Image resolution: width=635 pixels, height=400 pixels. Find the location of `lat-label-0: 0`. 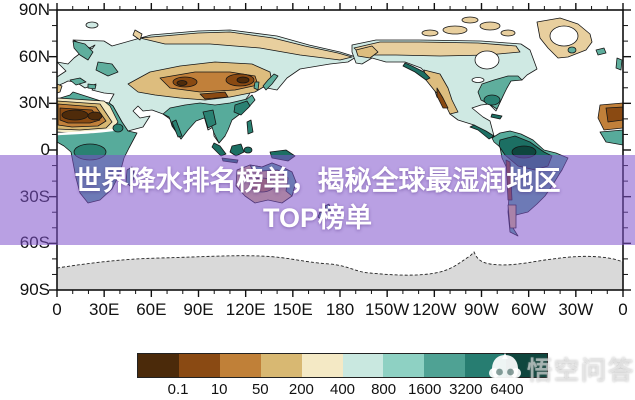

lat-label-0: 0 is located at coordinates (45, 149).